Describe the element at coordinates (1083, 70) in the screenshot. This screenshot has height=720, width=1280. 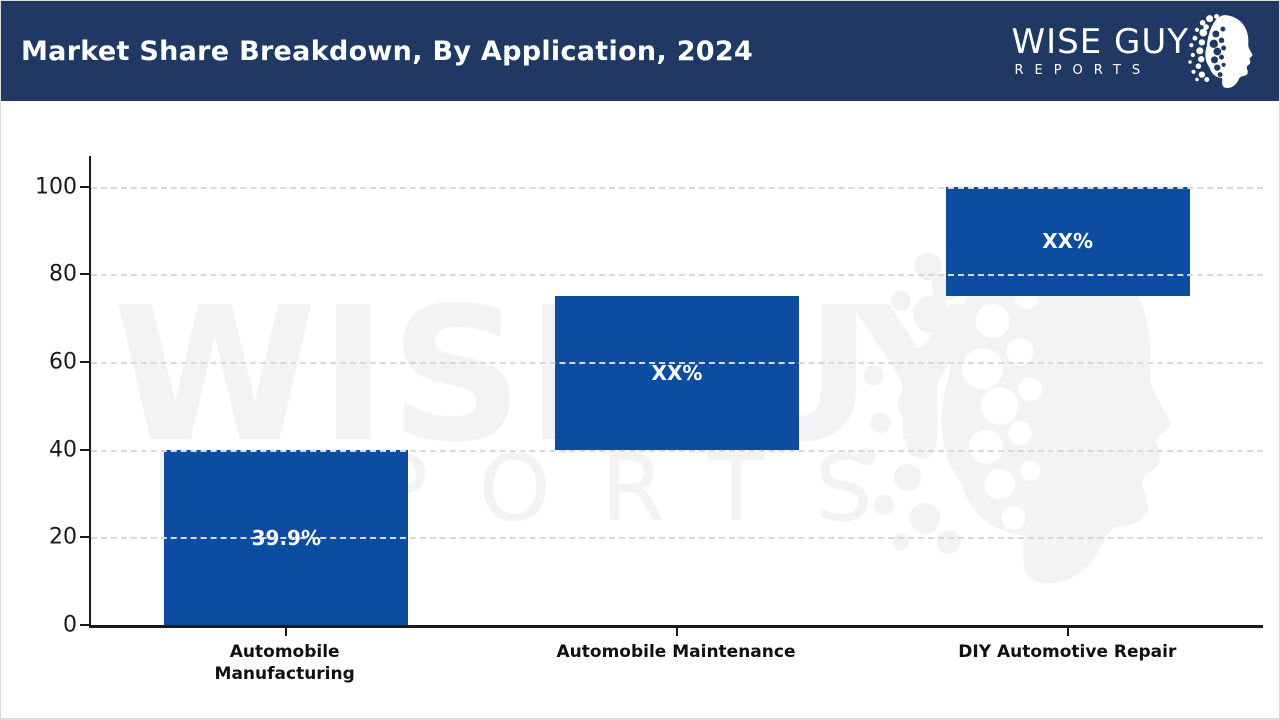
I see `brand-subtitle: REPORTS` at that location.